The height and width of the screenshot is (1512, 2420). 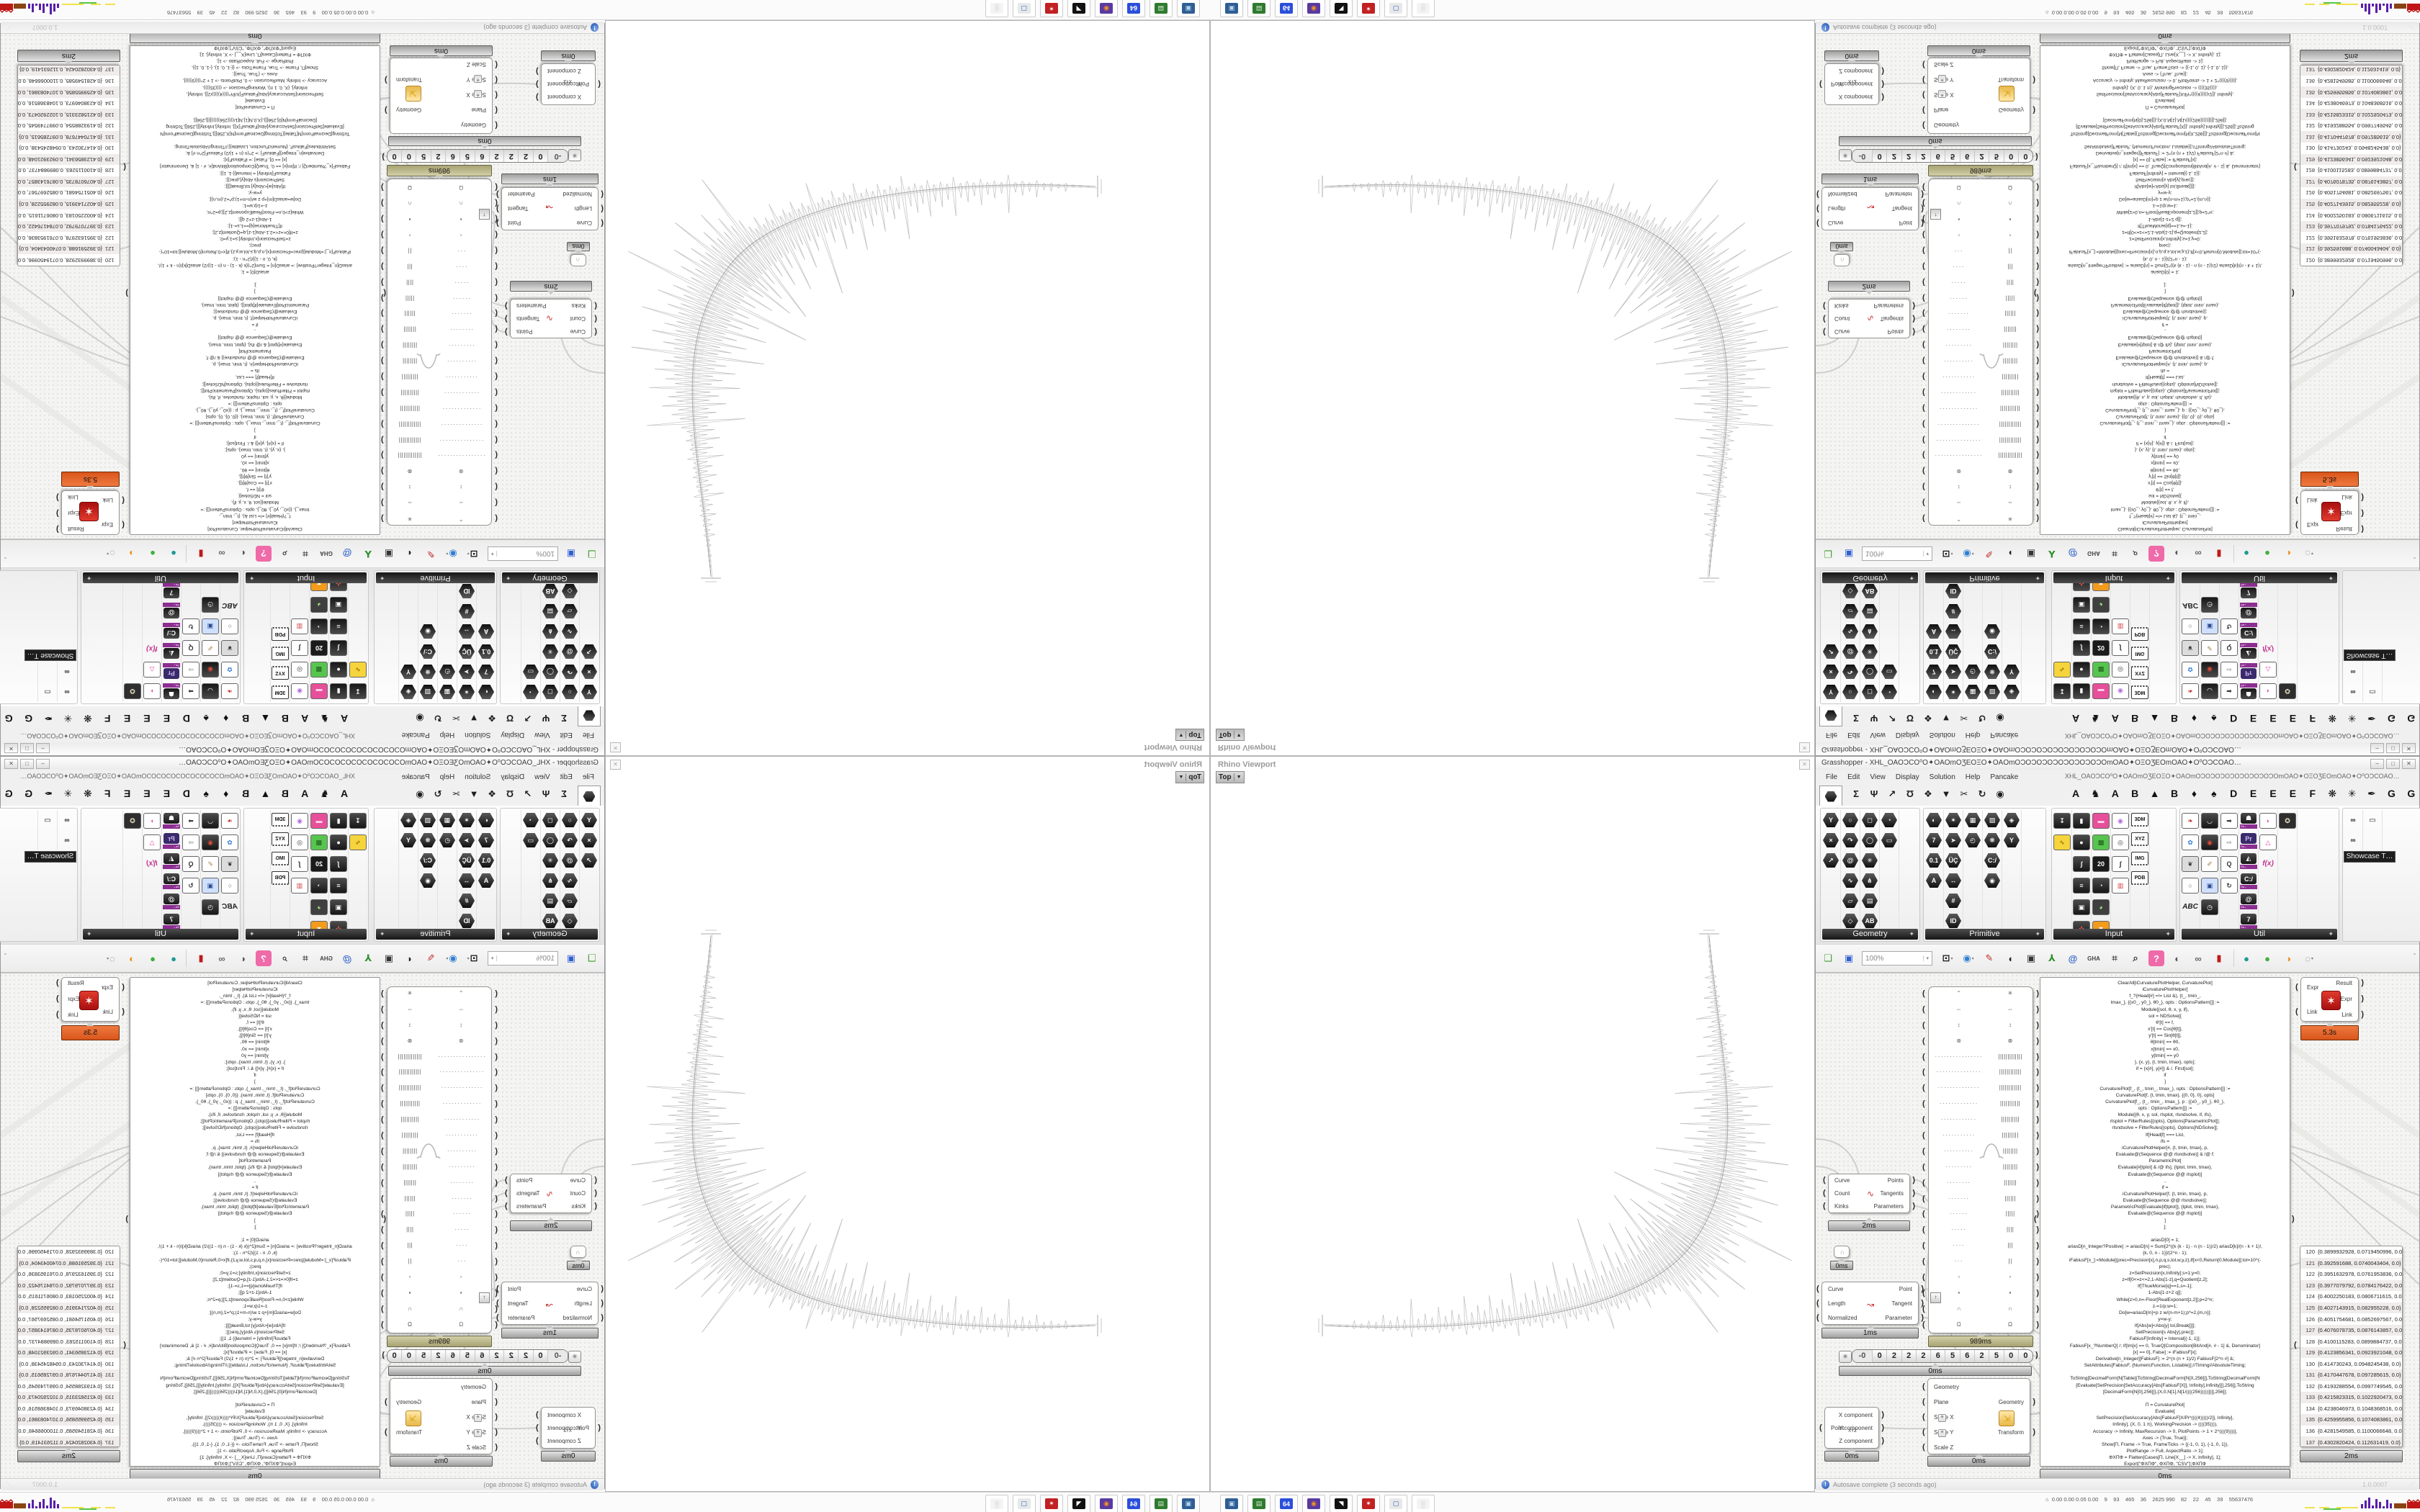 What do you see at coordinates (2248, 901) in the screenshot?
I see `component-icon: @` at bounding box center [2248, 901].